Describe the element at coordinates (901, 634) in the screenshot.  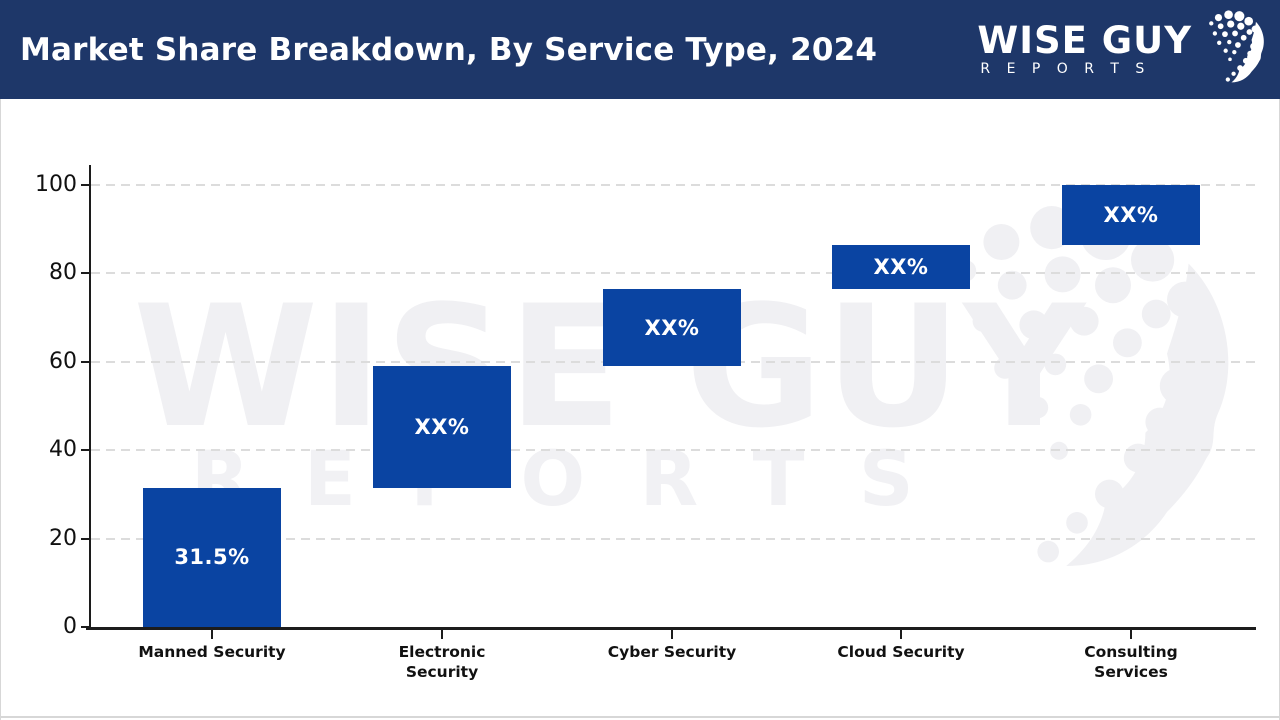
I see `xtick-mark-cloud-security` at that location.